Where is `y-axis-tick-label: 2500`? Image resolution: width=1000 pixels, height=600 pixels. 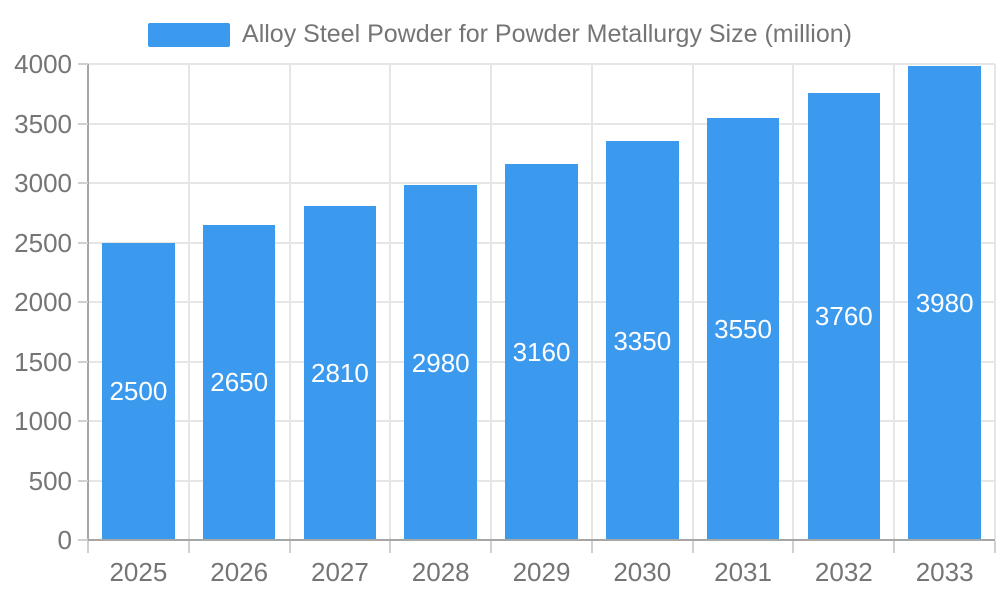
y-axis-tick-label: 2500 is located at coordinates (43, 242).